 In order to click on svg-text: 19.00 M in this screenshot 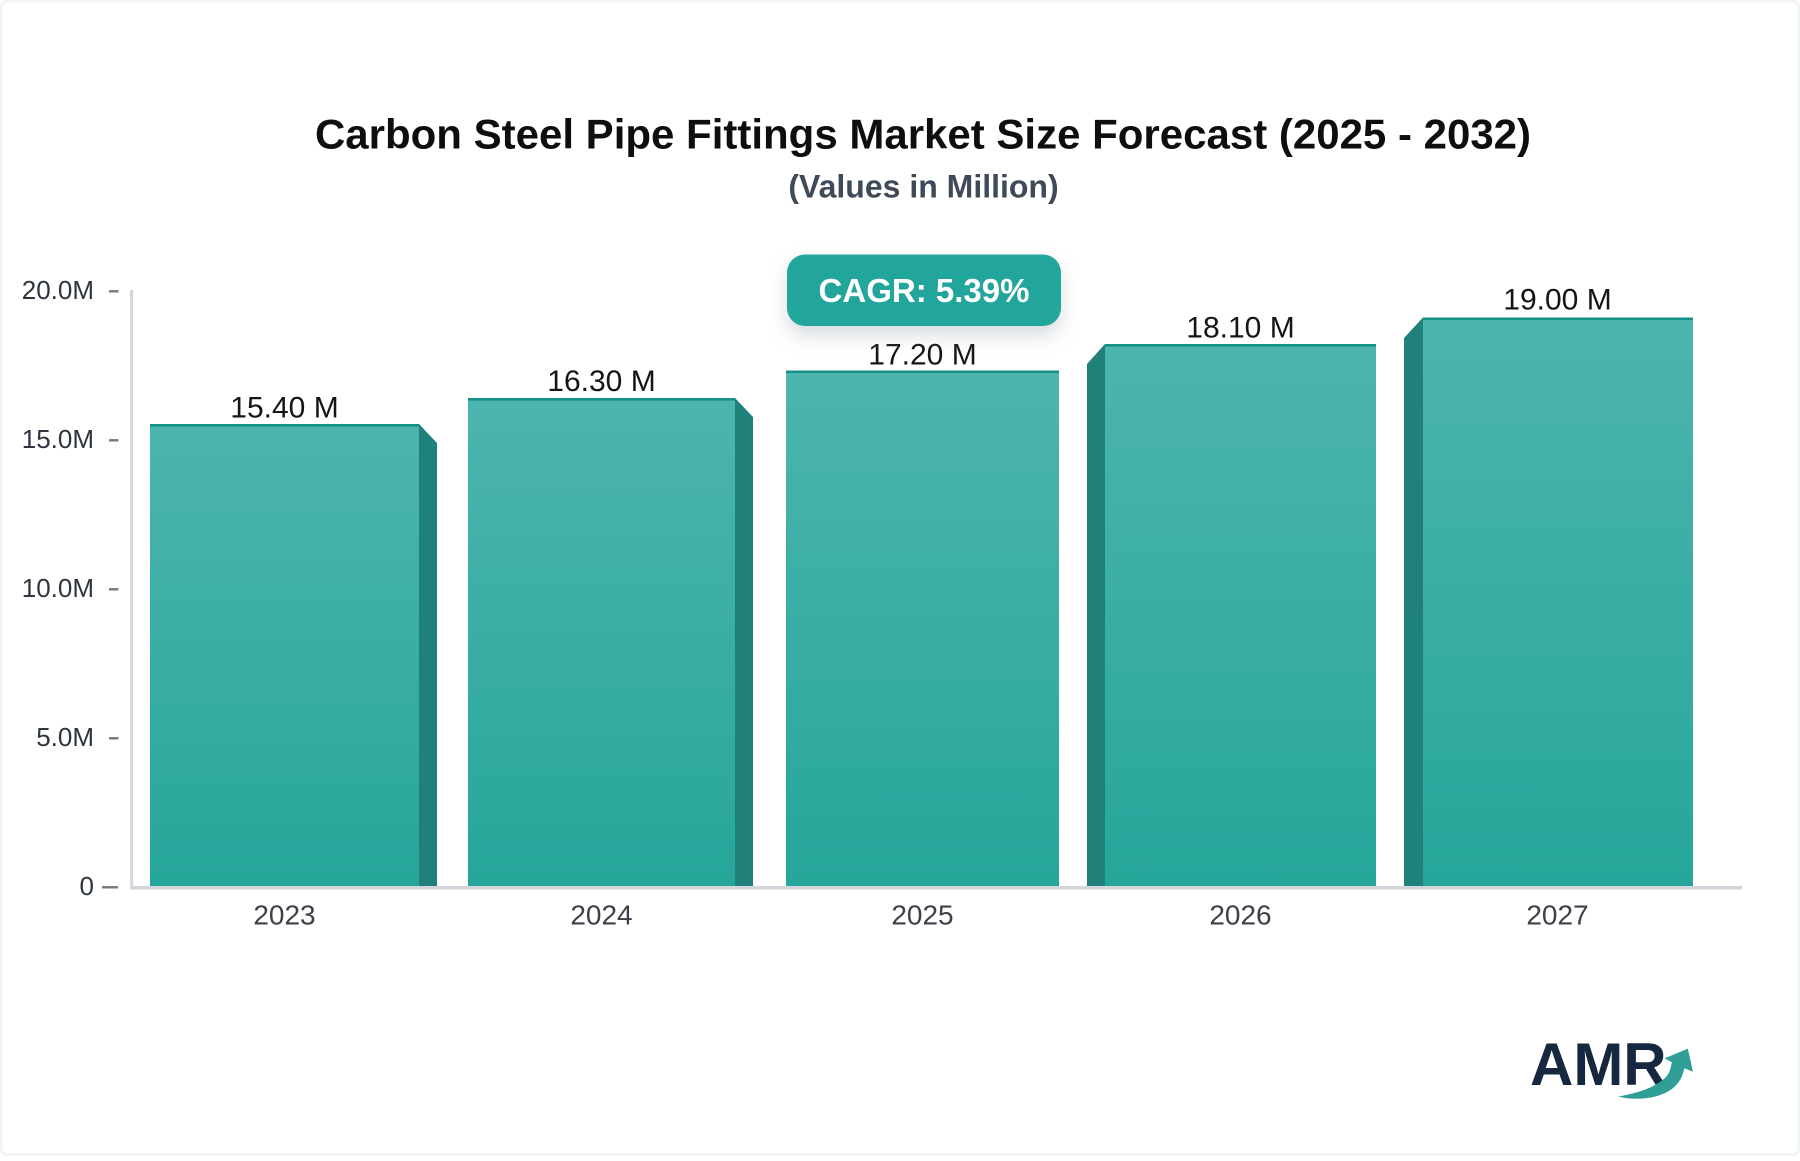, I will do `click(1557, 300)`.